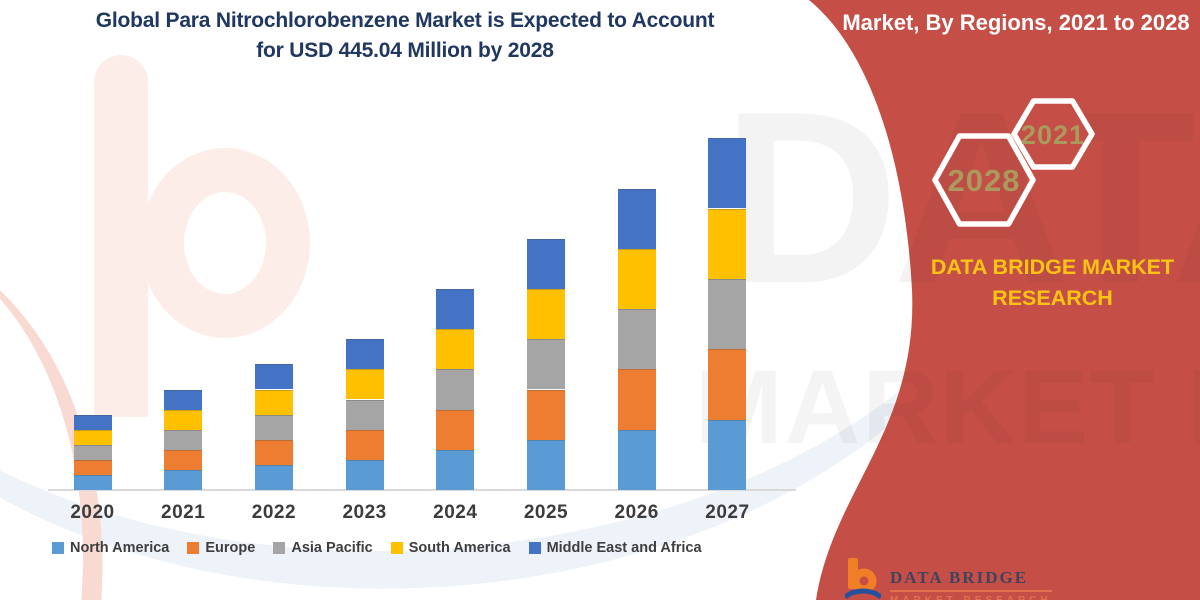  I want to click on bar-segment-2023-middle-east-and-africa, so click(364, 354).